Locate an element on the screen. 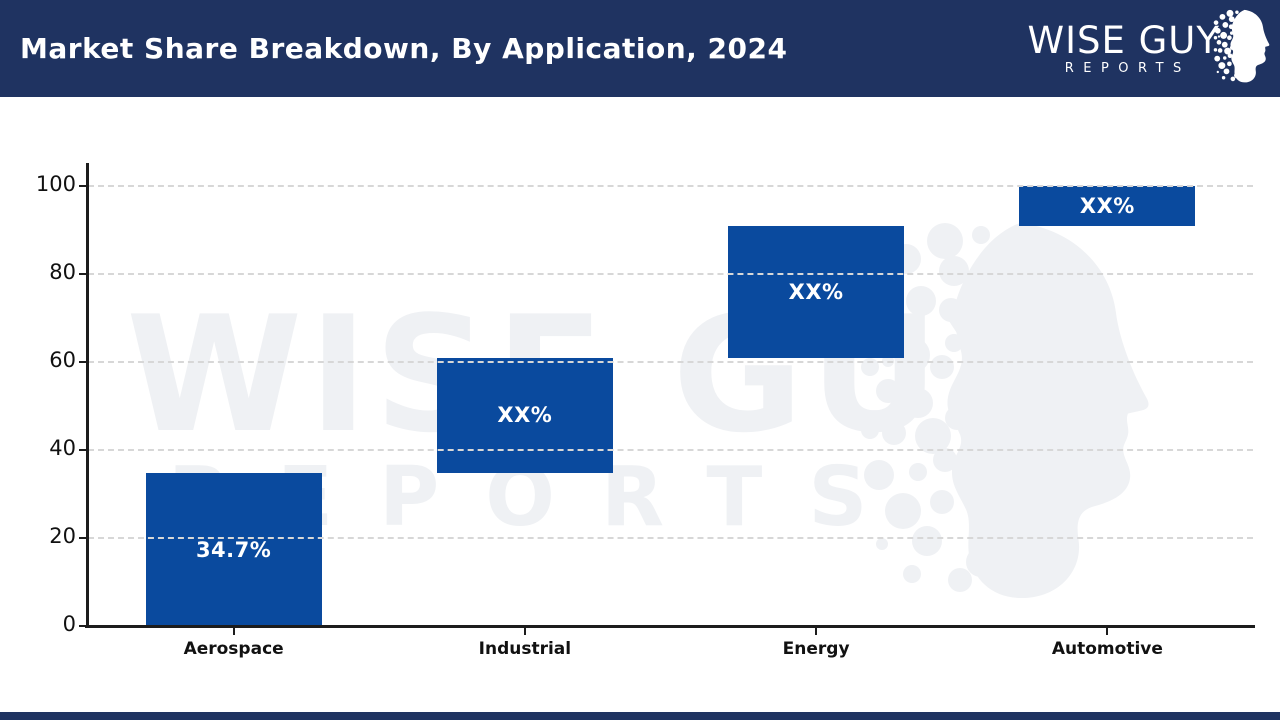 The image size is (1280, 720). bar-value-label-automotive: XX% is located at coordinates (1107, 205).